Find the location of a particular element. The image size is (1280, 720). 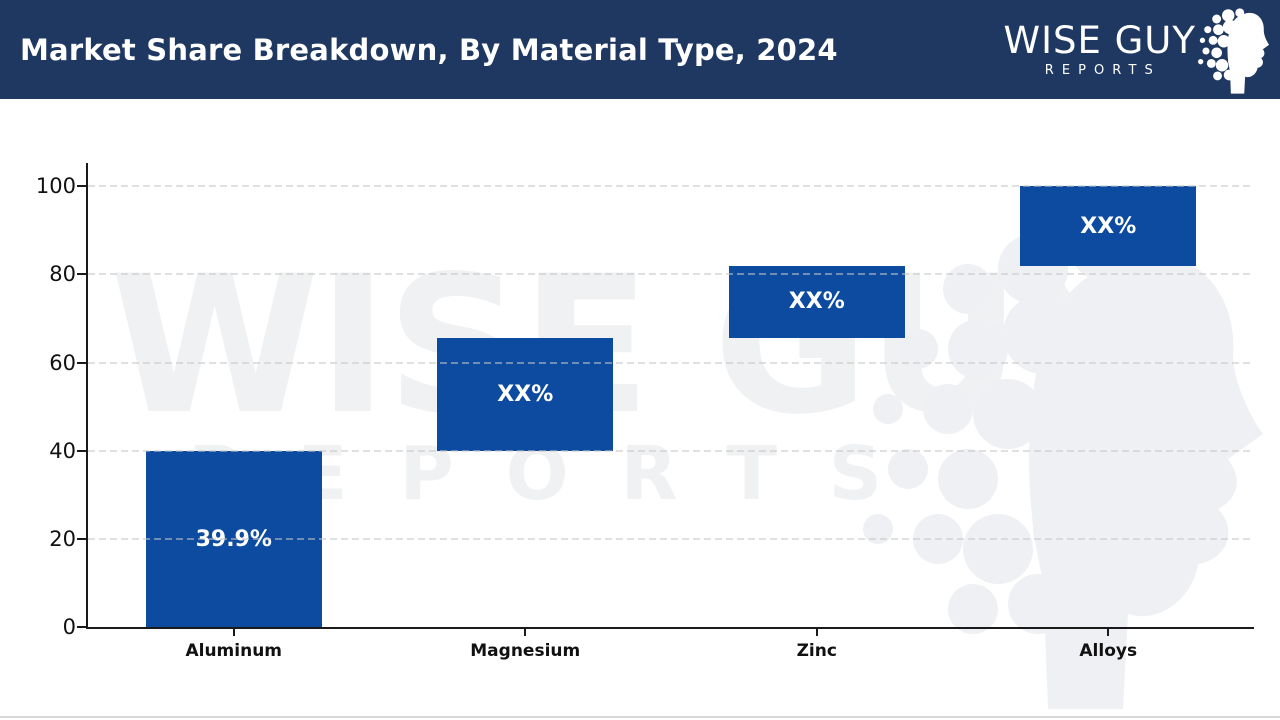

y-tick-label-100: 100 is located at coordinates (55, 186).